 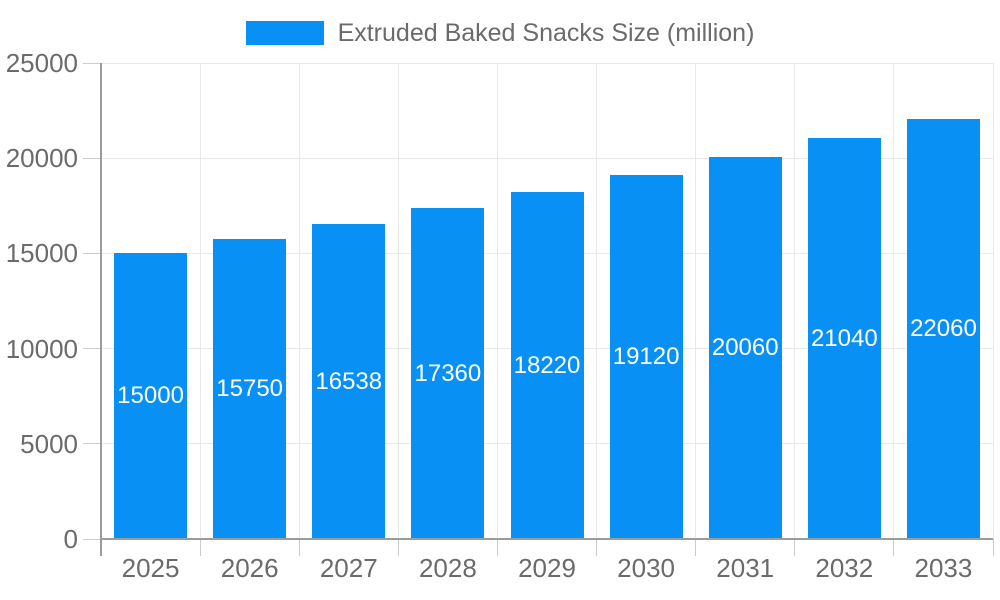 I want to click on bar-2025, so click(x=151, y=396).